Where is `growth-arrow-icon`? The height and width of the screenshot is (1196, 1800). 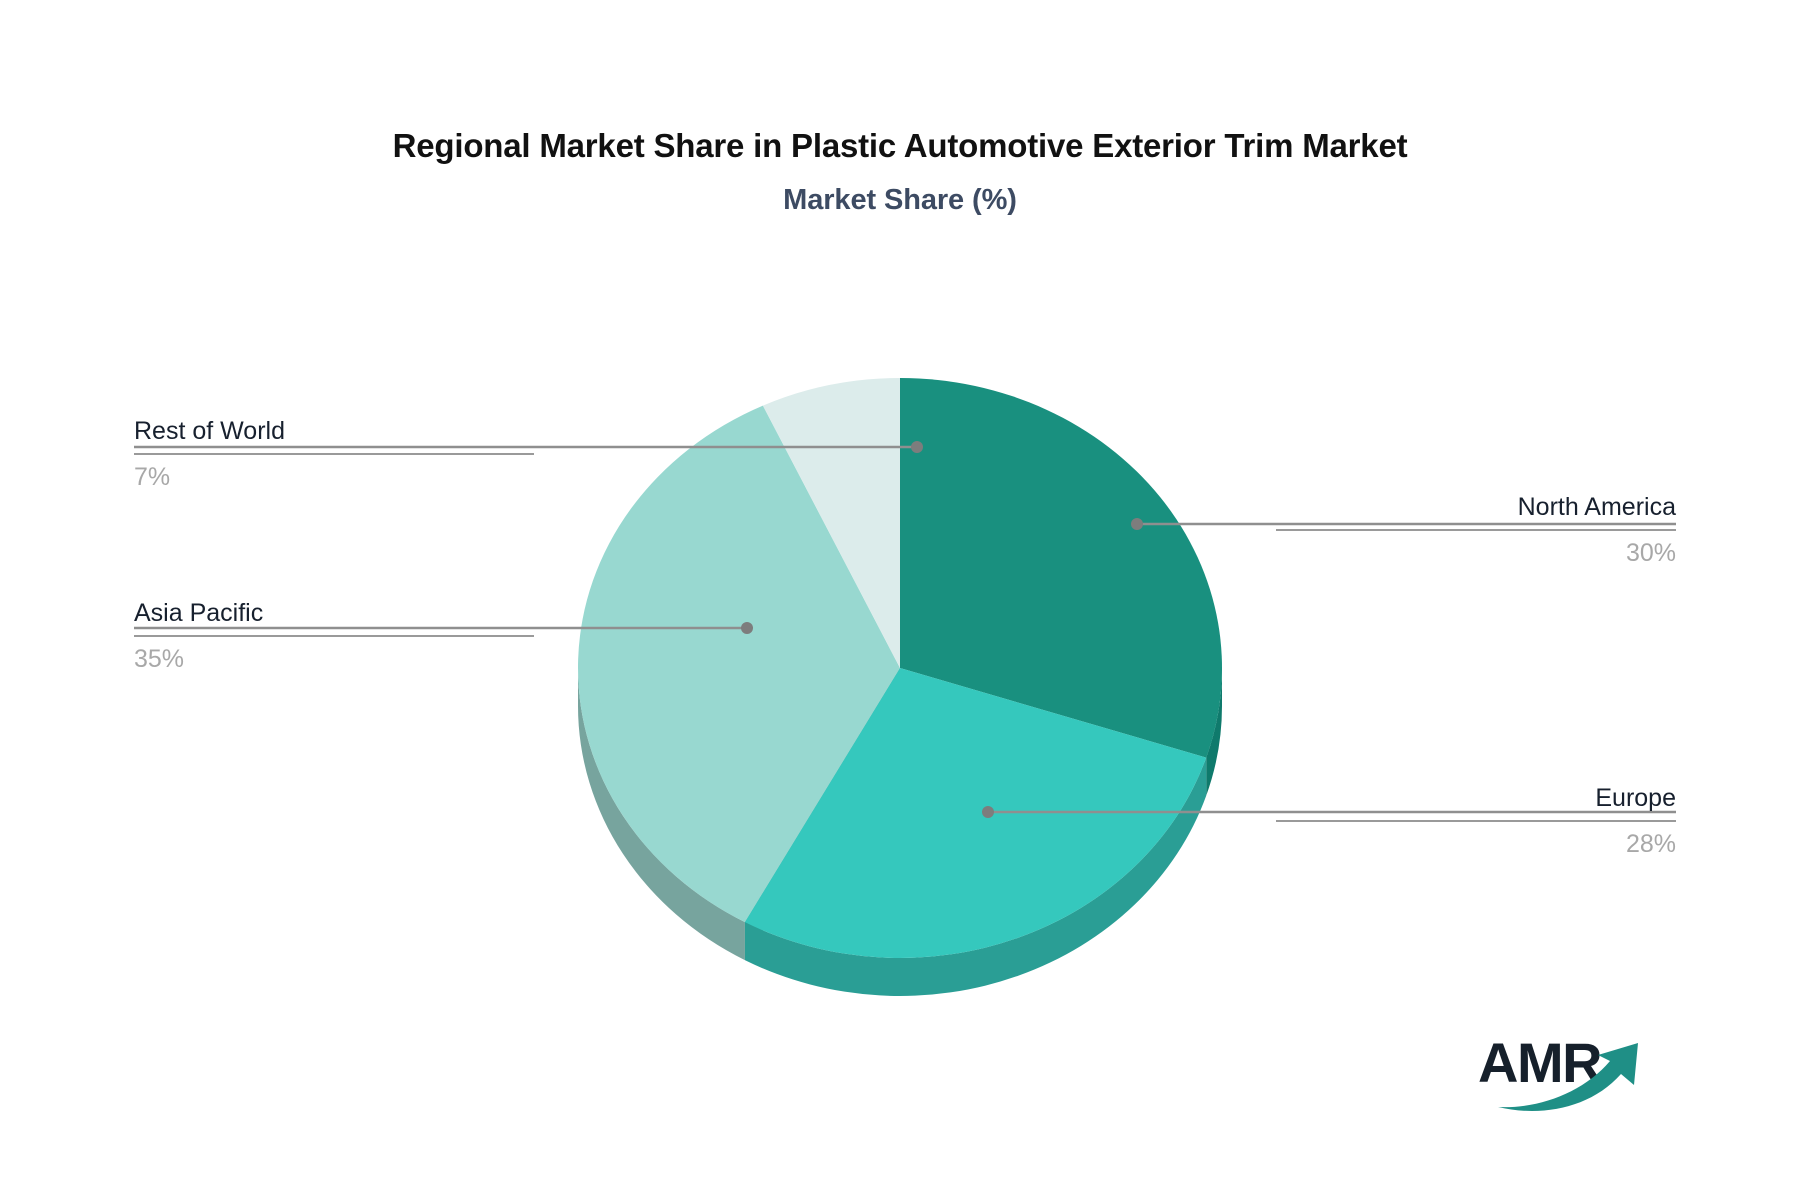 growth-arrow-icon is located at coordinates (1568, 1077).